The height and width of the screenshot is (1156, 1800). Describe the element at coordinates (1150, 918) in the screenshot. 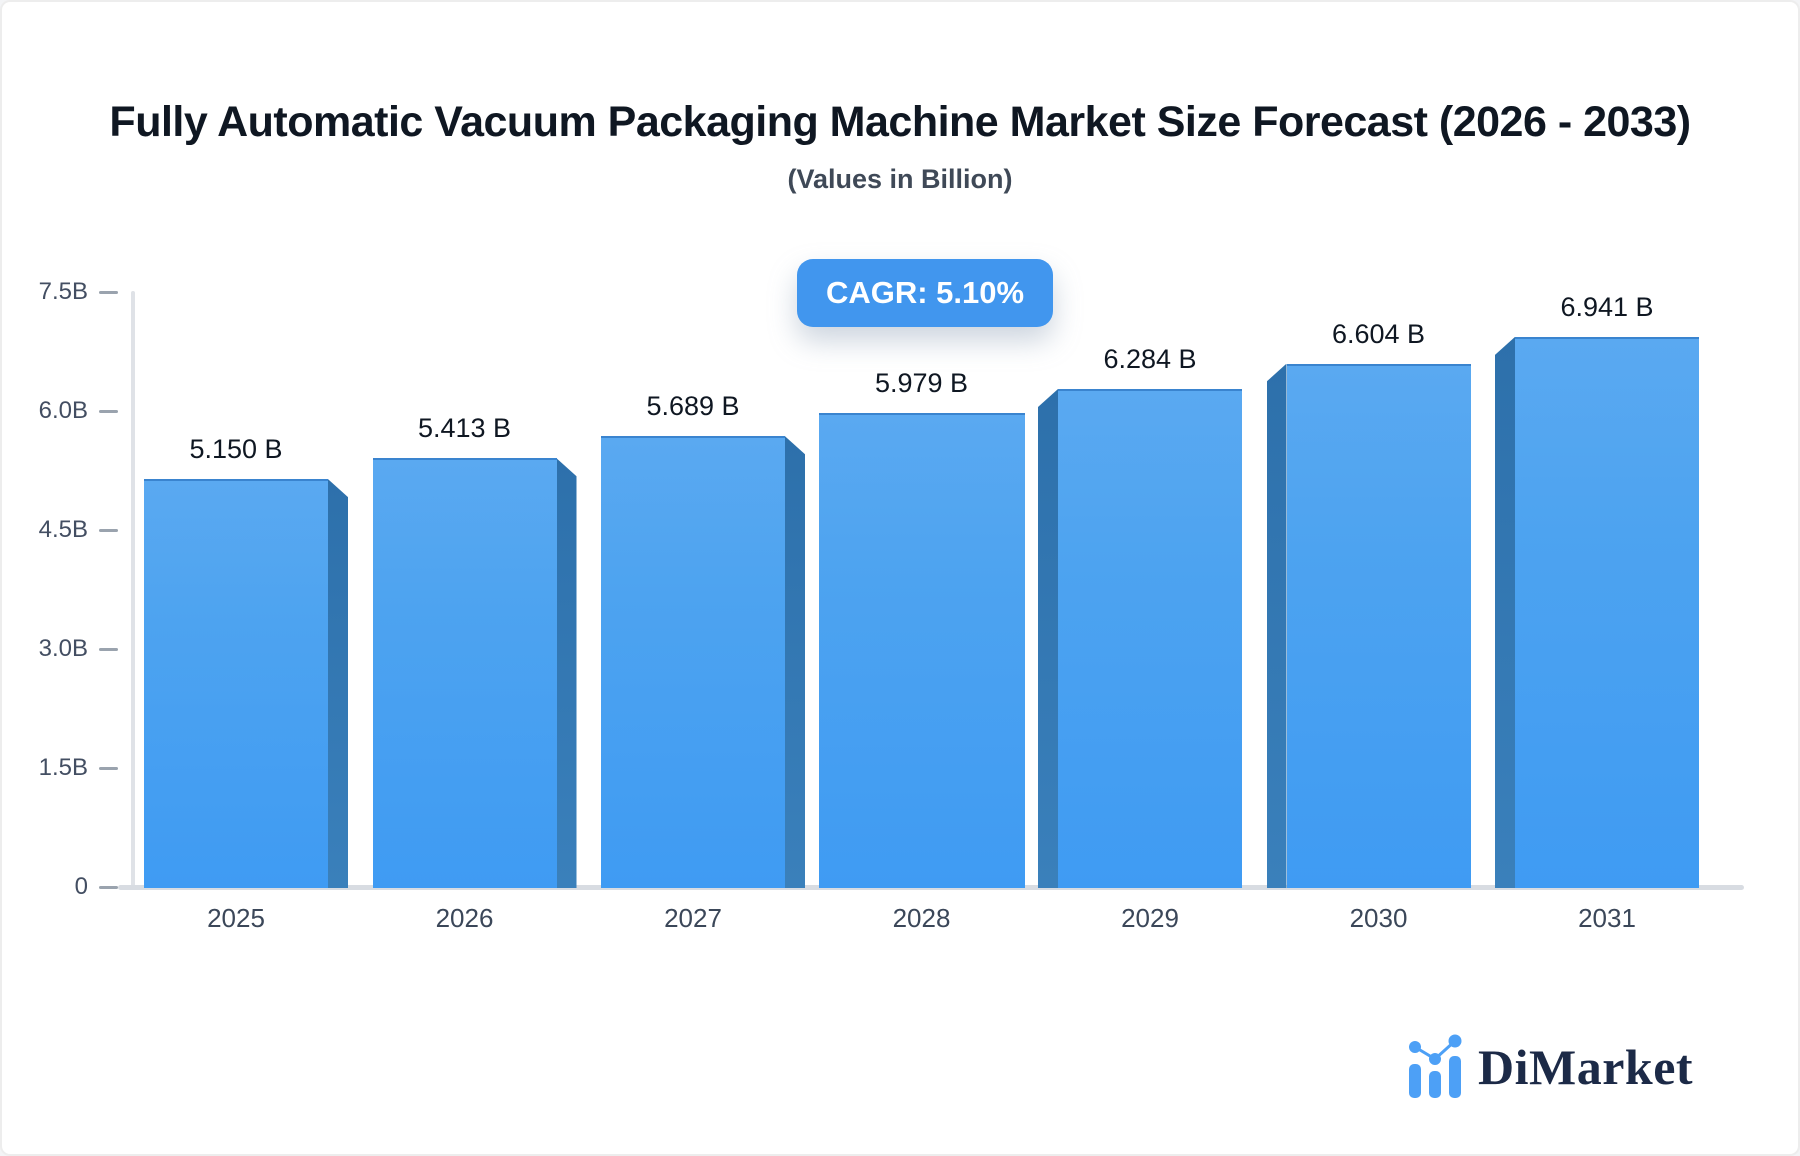

I see `x-axis-label-2029: 2029` at that location.